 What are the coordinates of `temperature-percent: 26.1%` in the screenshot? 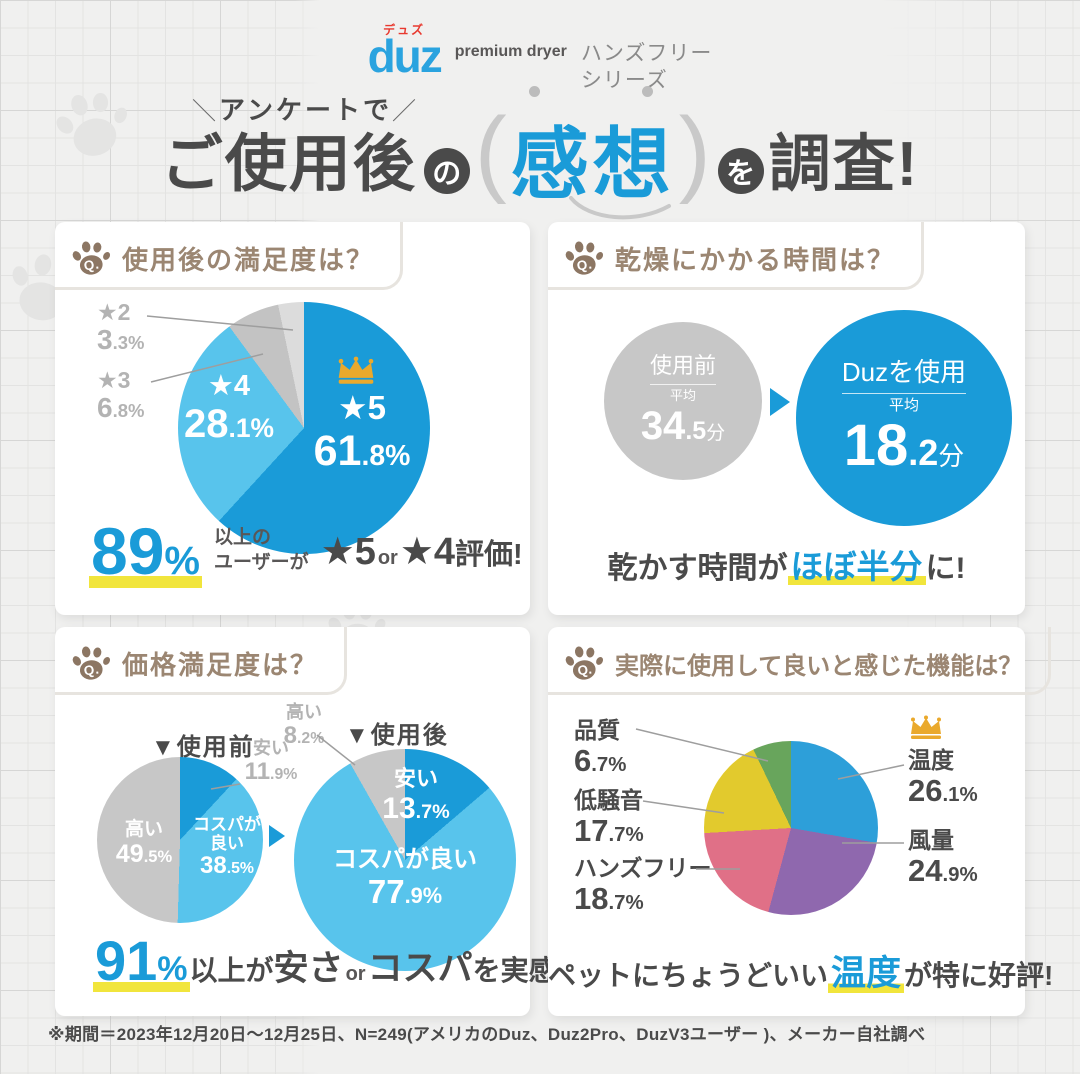 It's located at (943, 791).